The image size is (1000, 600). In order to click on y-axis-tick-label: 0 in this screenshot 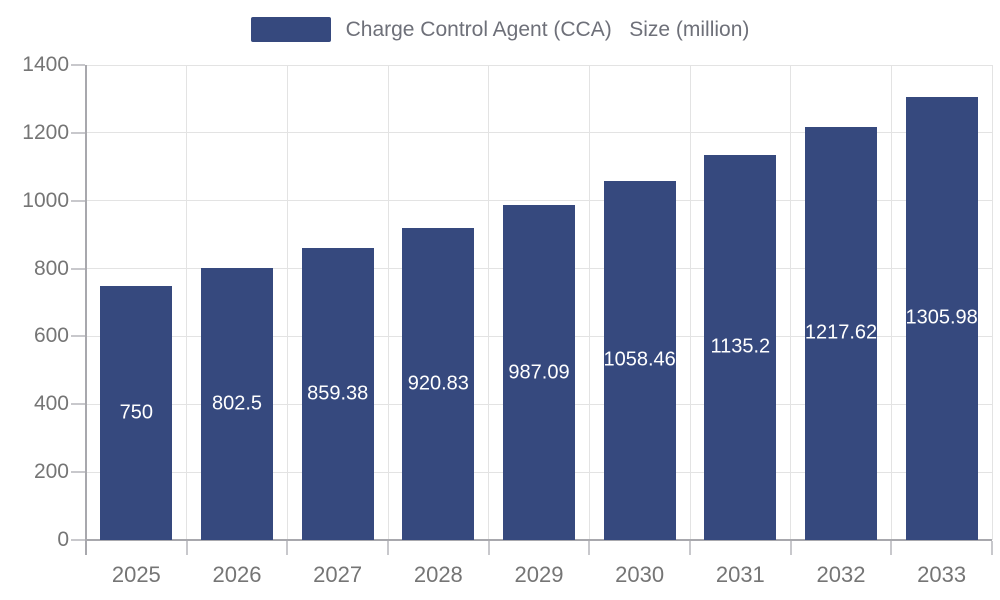, I will do `click(63, 539)`.